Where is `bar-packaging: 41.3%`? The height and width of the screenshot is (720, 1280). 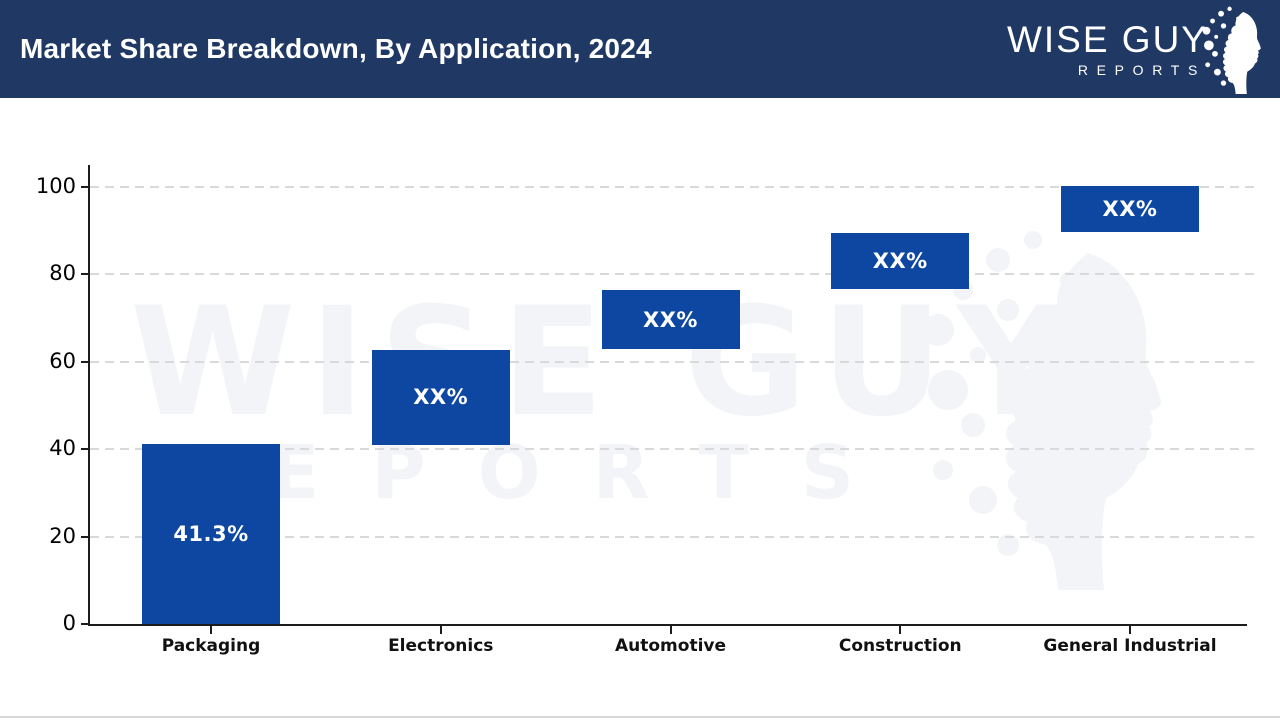 bar-packaging: 41.3% is located at coordinates (211, 533).